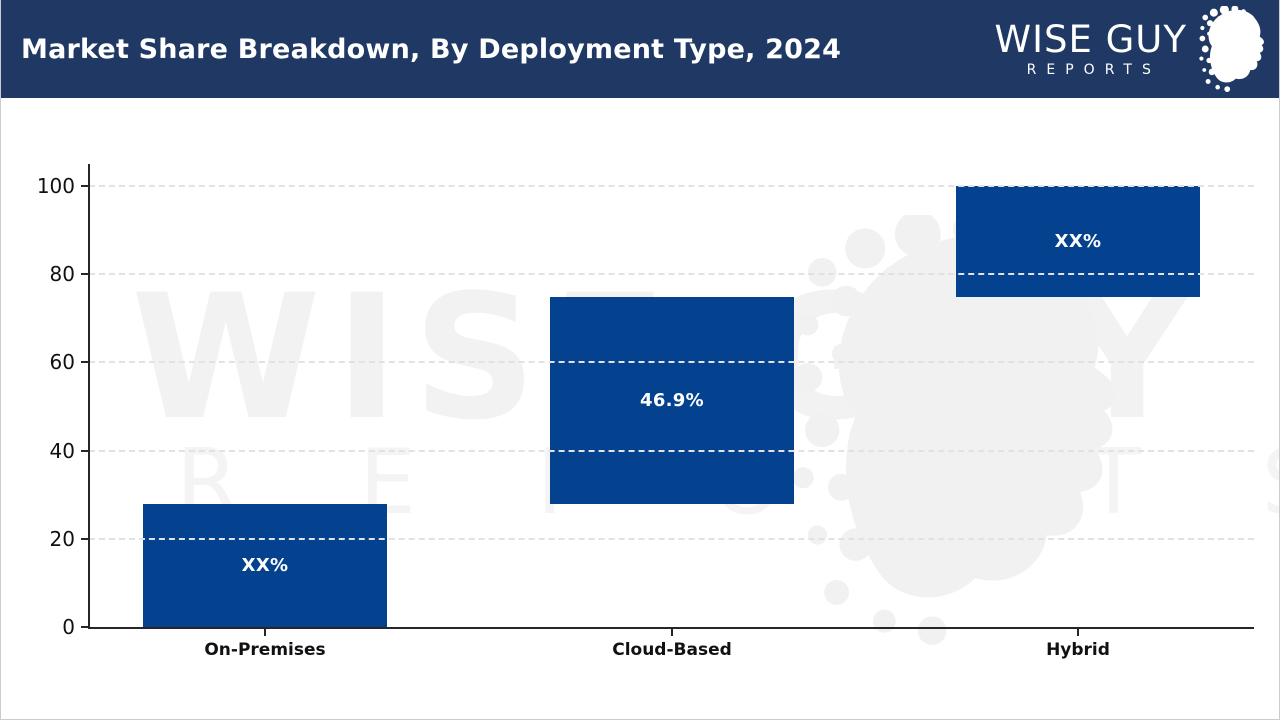 The height and width of the screenshot is (720, 1280). I want to click on y-tick-label: 0, so click(68, 627).